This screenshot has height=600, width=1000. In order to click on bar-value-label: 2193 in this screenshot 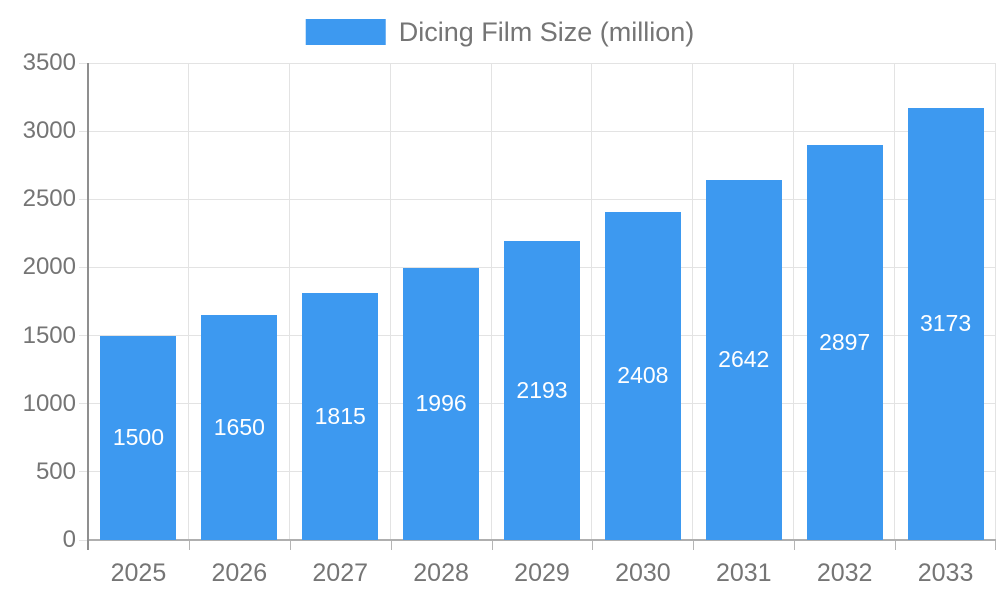, I will do `click(542, 390)`.